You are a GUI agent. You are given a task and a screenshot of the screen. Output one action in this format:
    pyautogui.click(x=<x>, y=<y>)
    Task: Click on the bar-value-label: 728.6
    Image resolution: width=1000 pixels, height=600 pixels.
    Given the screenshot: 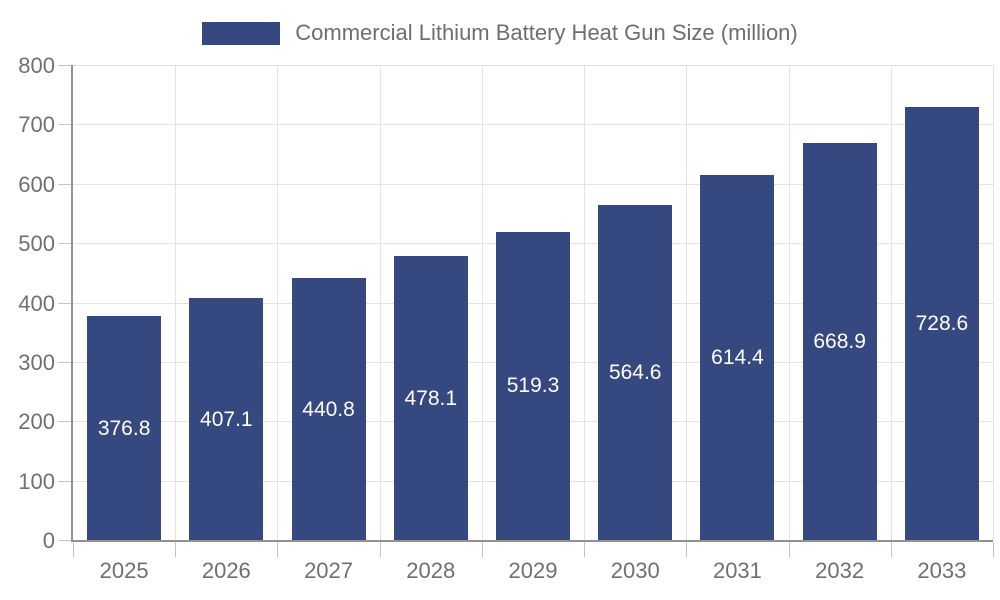 What is the action you would take?
    pyautogui.click(x=942, y=324)
    